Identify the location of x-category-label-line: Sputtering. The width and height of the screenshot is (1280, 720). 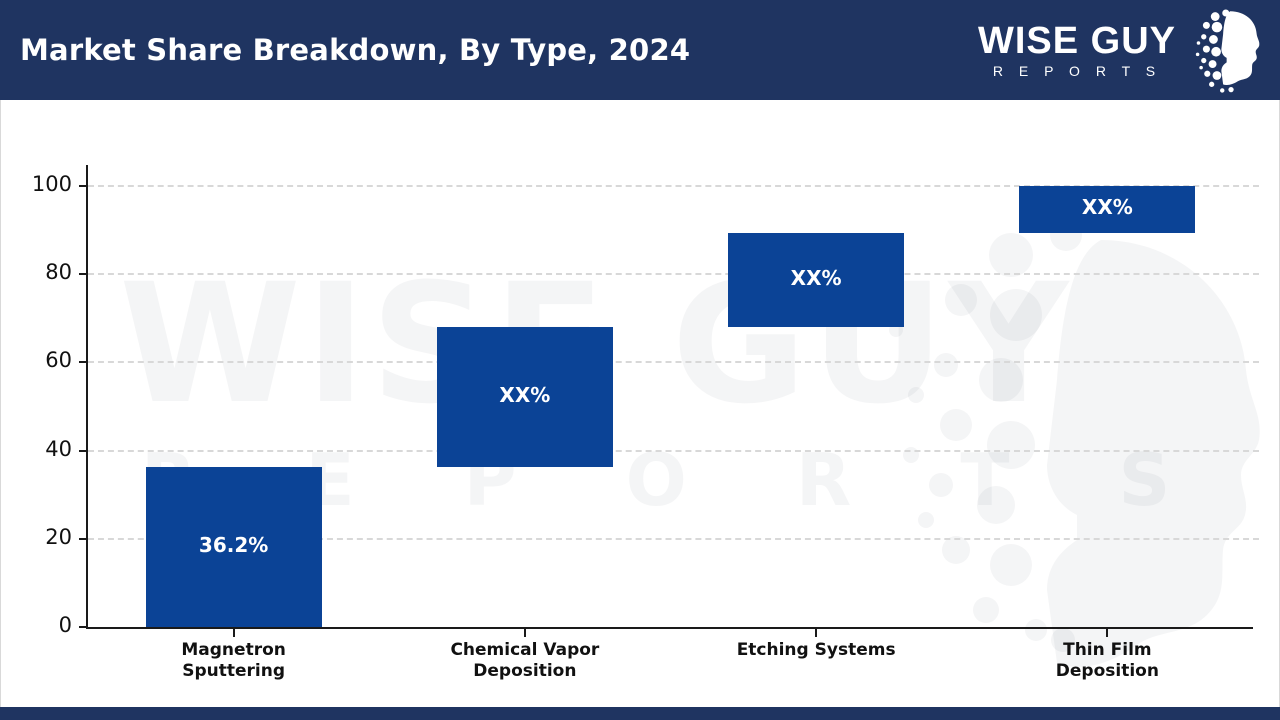
(234, 671).